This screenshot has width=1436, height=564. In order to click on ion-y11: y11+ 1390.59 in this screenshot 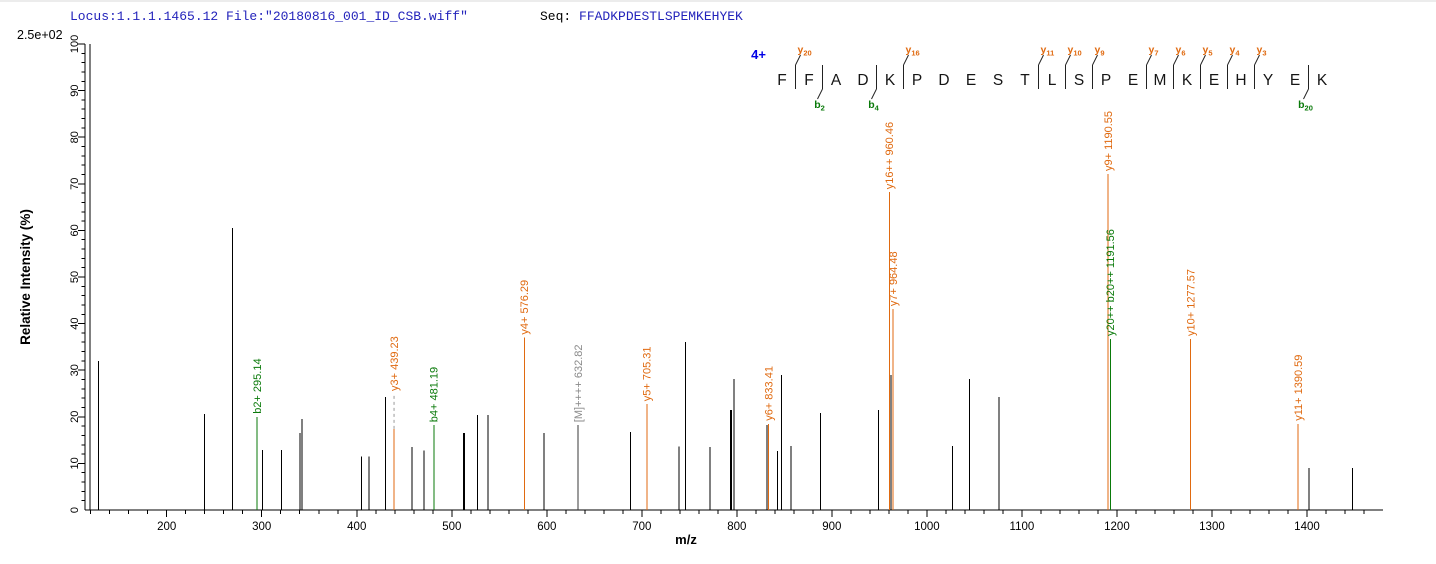, I will do `click(1299, 432)`.